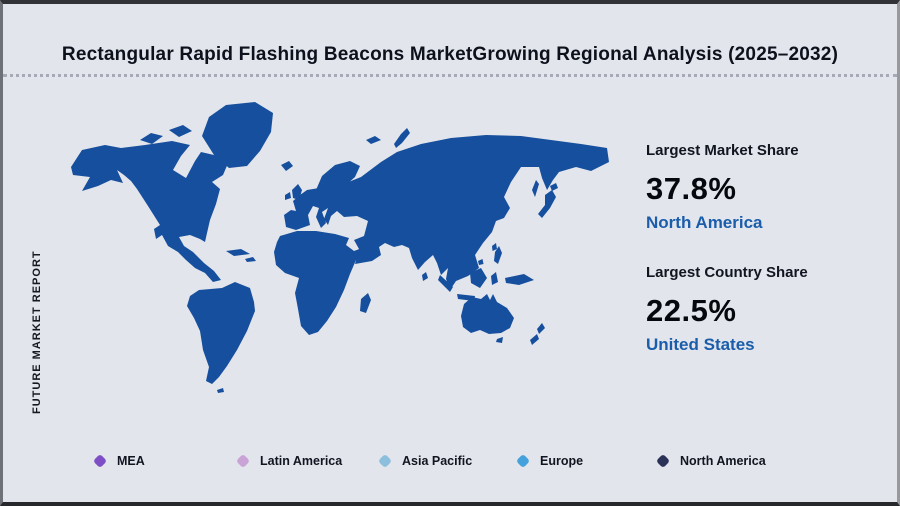 The image size is (900, 506). What do you see at coordinates (293, 192) in the screenshot?
I see `landmass-british-isles` at bounding box center [293, 192].